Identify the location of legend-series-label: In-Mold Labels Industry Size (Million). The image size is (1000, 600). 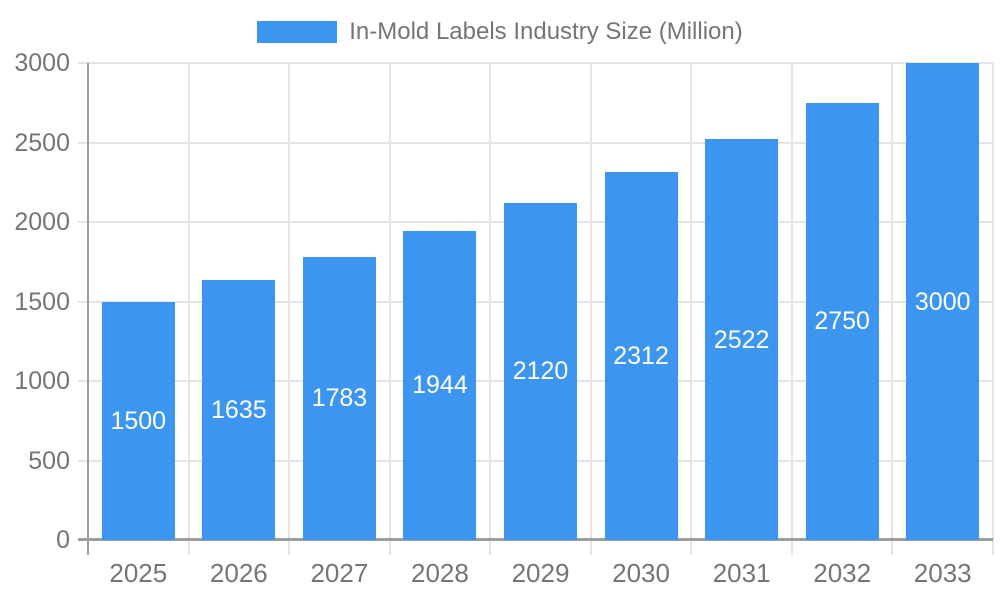
(546, 31).